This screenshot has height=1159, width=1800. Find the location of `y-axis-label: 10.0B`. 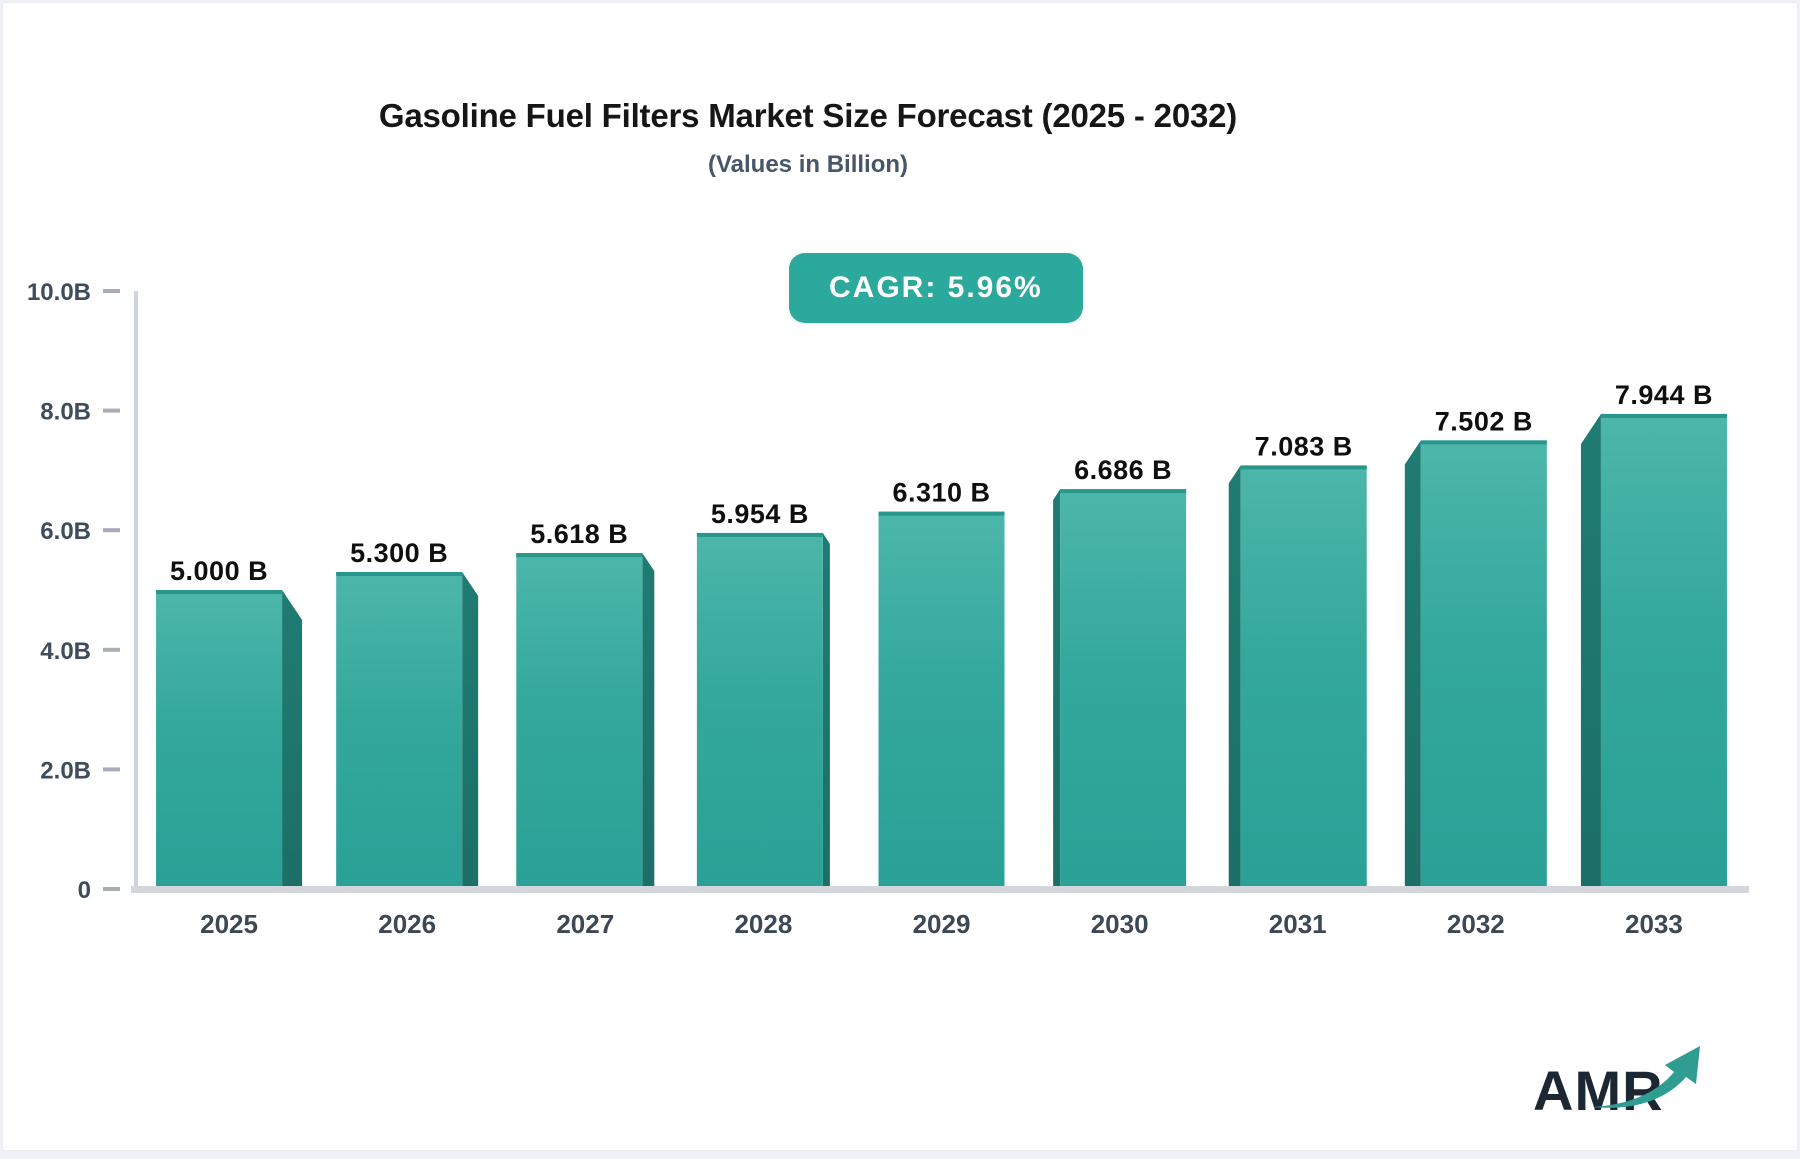

y-axis-label: 10.0B is located at coordinates (59, 292).